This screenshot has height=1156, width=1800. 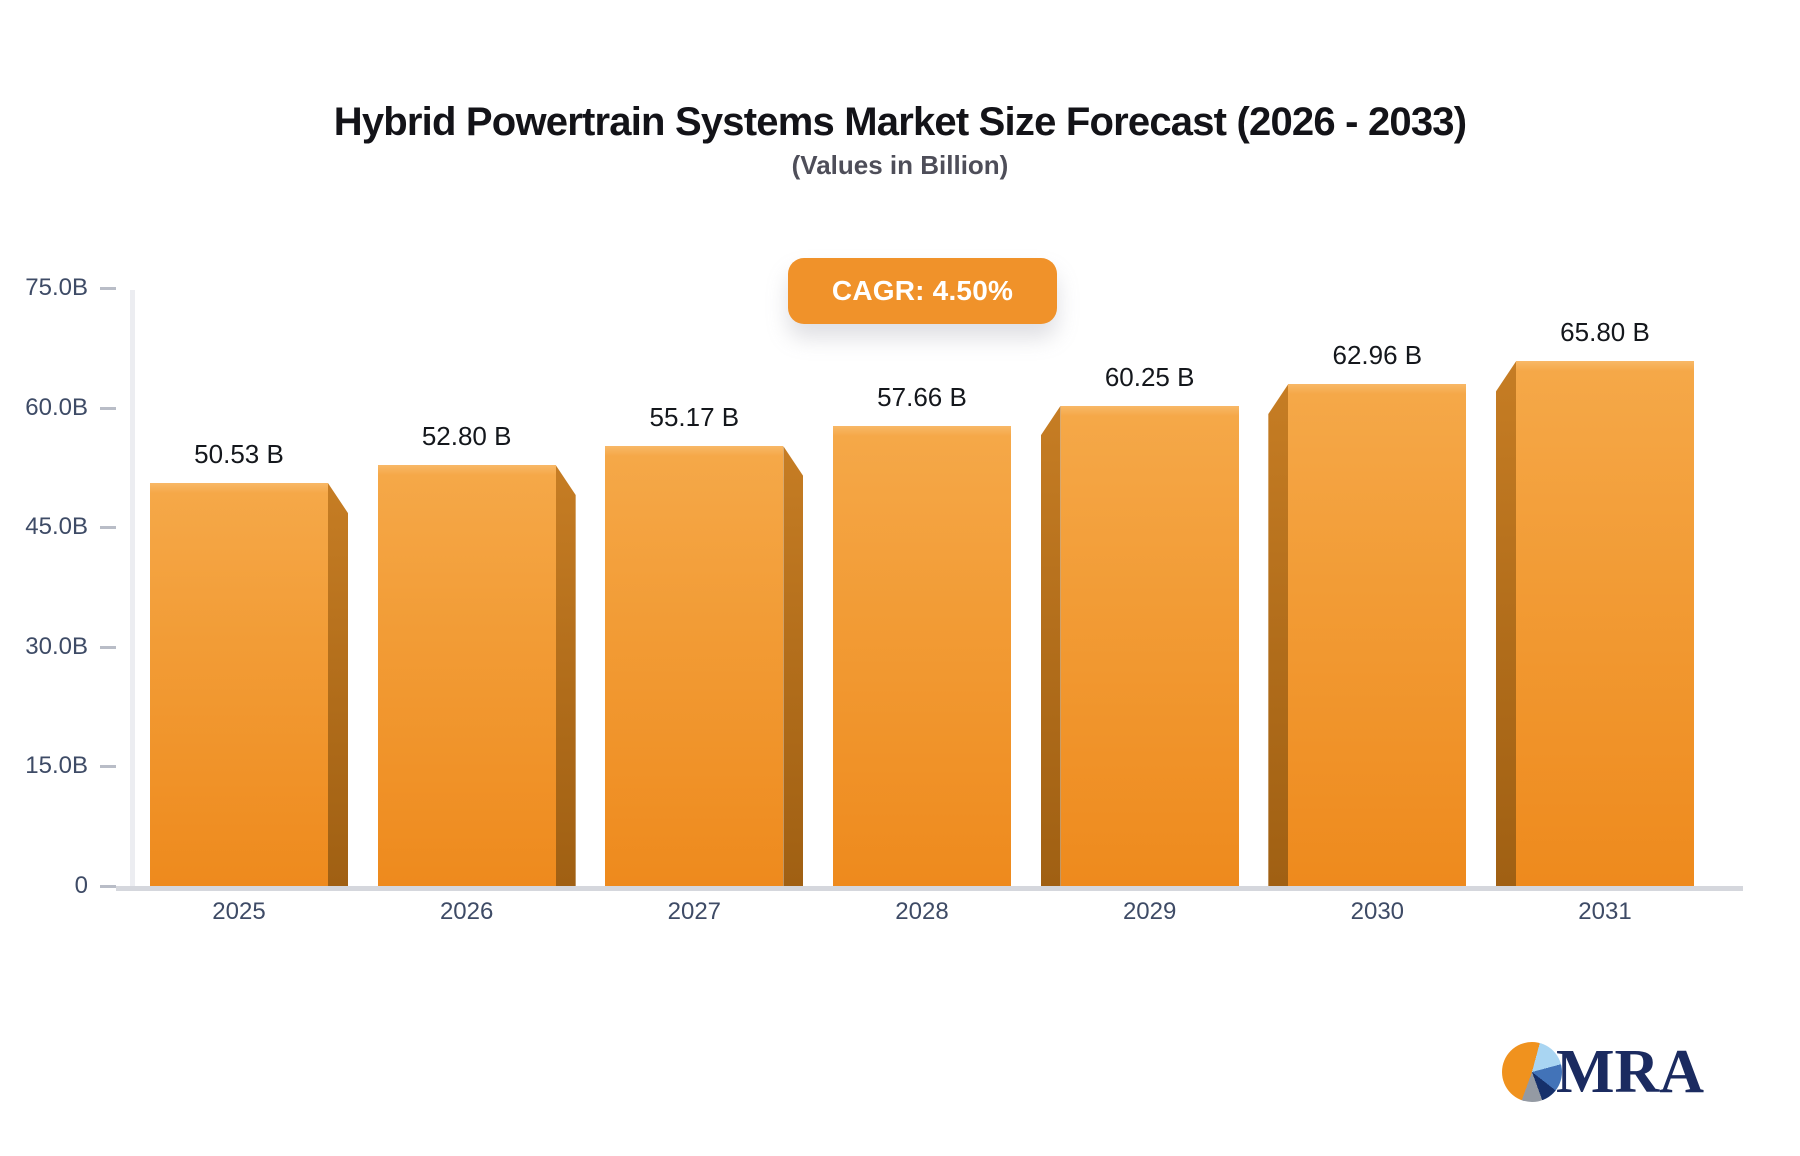 I want to click on bar-value-label: 55.17 B, so click(x=694, y=417).